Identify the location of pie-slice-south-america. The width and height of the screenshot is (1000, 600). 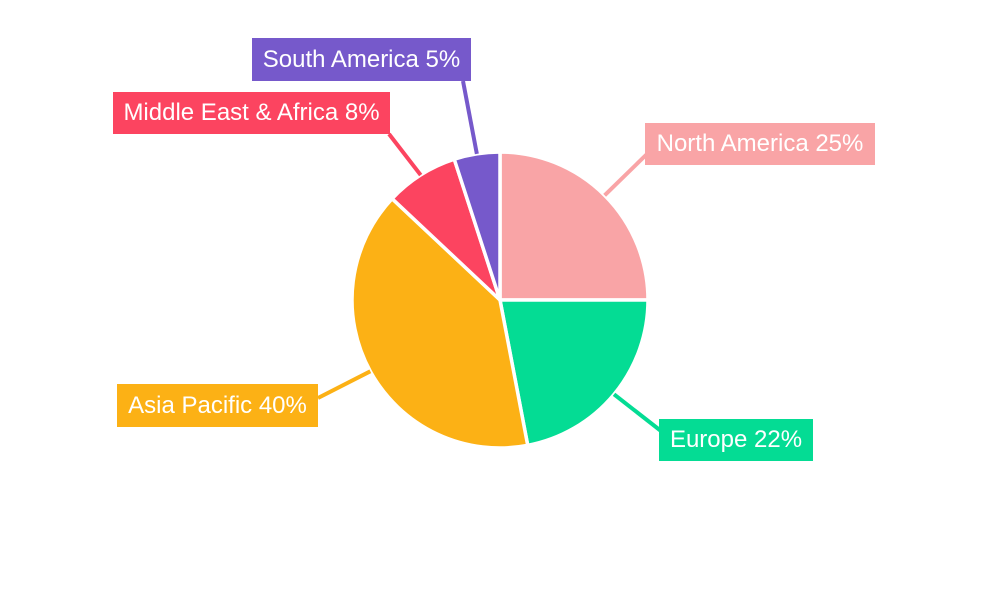
(477, 226).